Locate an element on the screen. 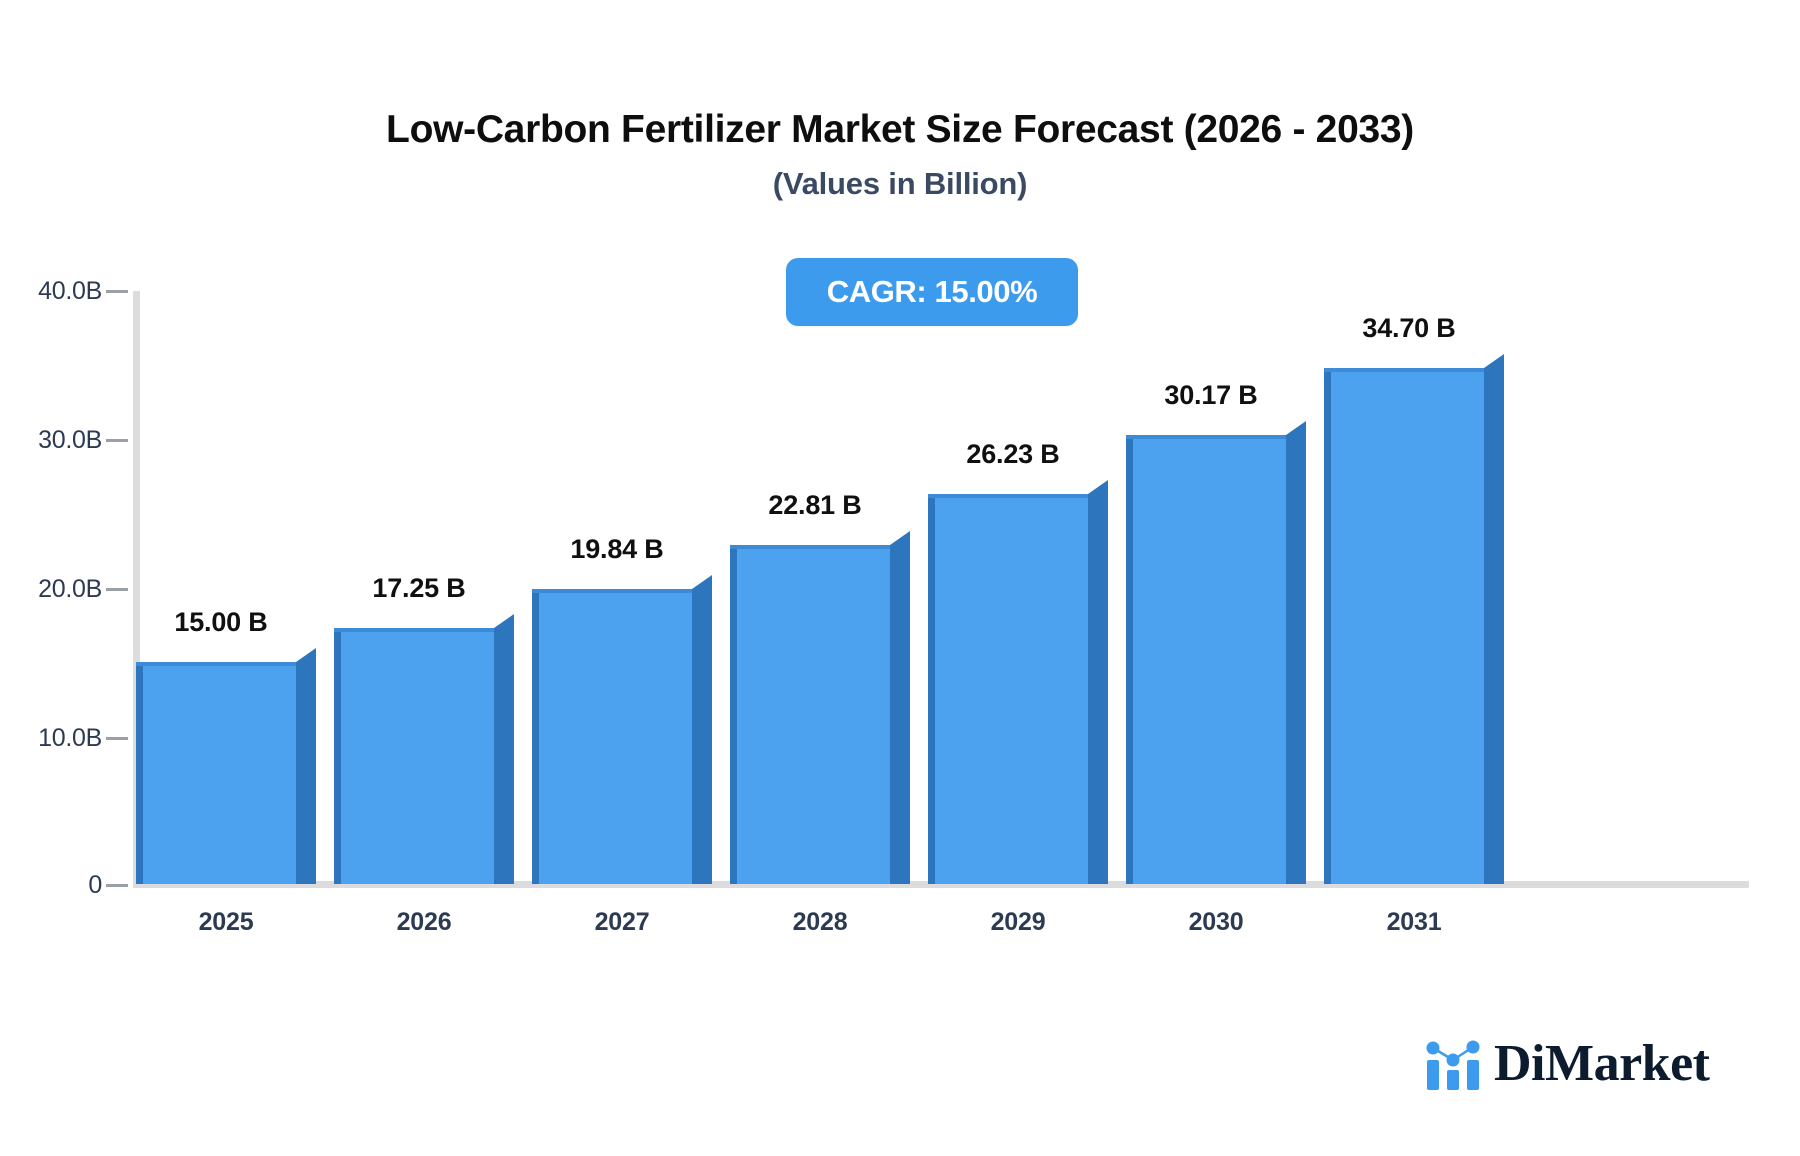  bar-chart-icon is located at coordinates (1453, 1065).